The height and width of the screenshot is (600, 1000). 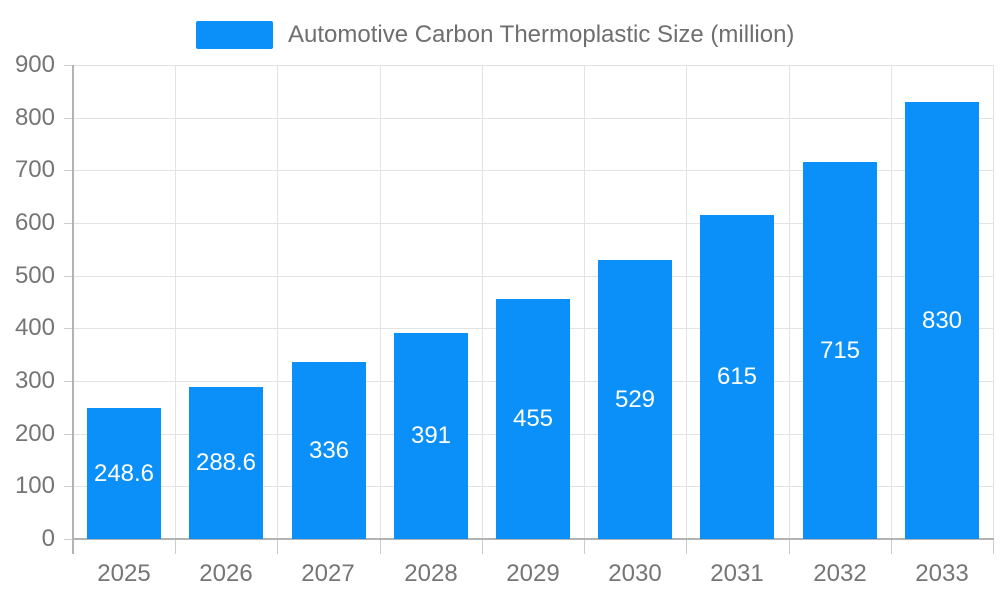 What do you see at coordinates (124, 573) in the screenshot?
I see `x-tick-label-2025: 2025` at bounding box center [124, 573].